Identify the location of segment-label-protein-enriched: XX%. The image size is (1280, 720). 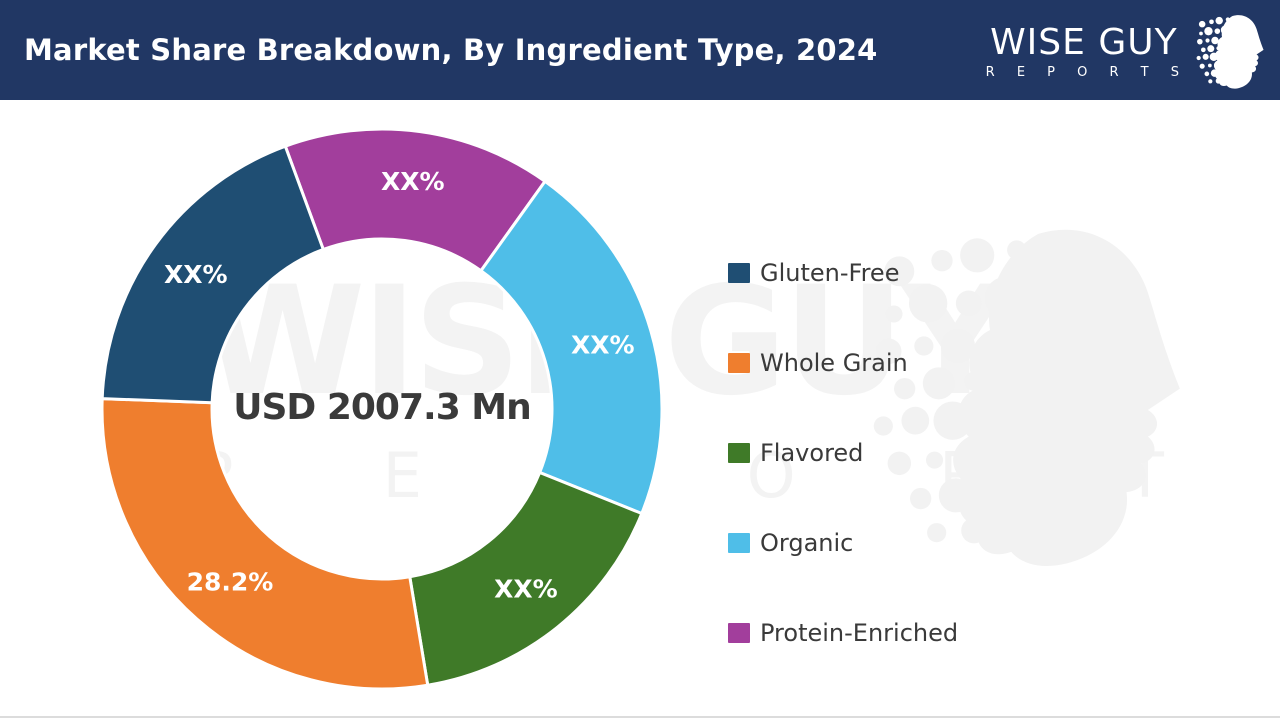
(413, 181).